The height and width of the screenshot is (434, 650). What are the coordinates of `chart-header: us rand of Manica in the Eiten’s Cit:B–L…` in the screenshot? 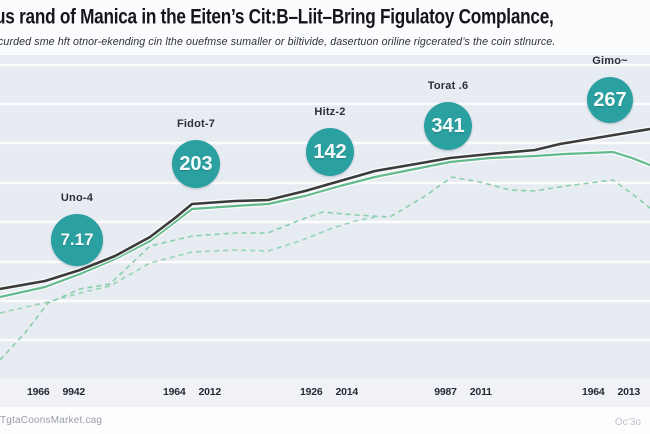 It's located at (325, 27).